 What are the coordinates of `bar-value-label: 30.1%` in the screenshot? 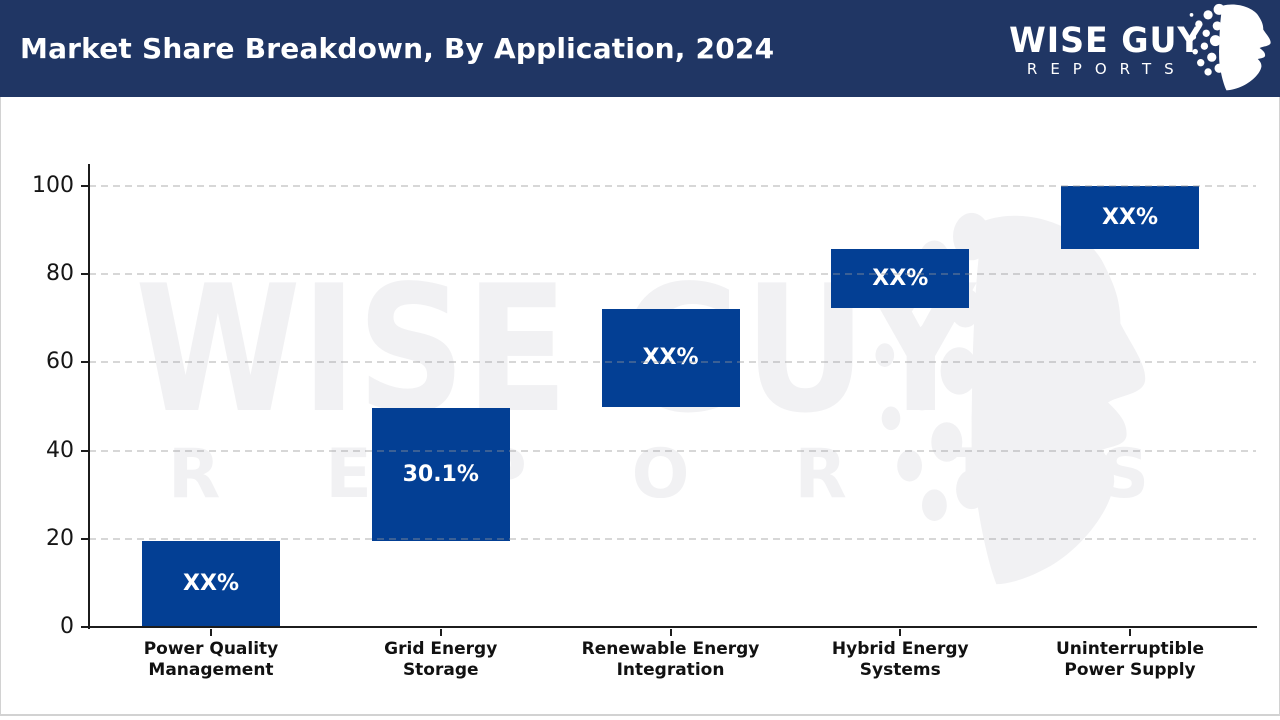 It's located at (440, 474).